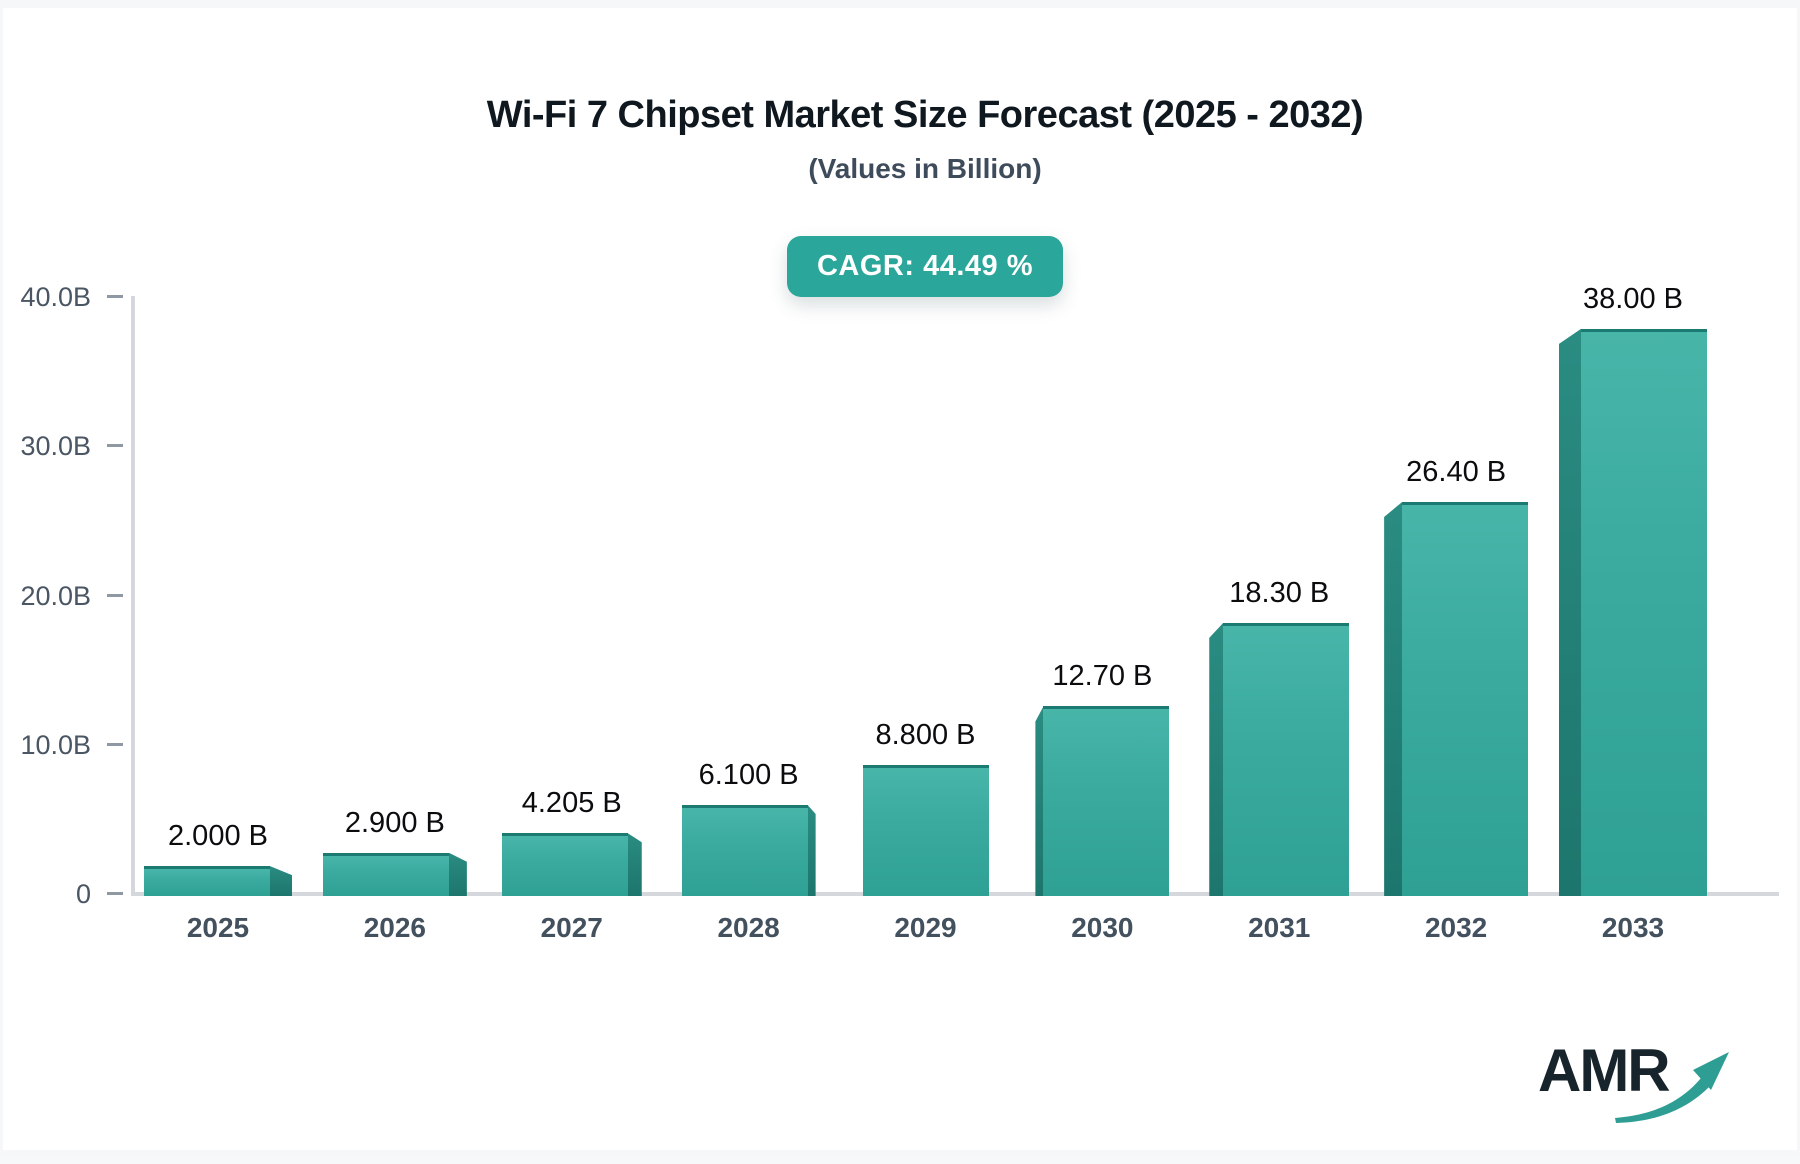 This screenshot has width=1800, height=1164. What do you see at coordinates (1633, 298) in the screenshot?
I see `bar-value-label: 38.00 B` at bounding box center [1633, 298].